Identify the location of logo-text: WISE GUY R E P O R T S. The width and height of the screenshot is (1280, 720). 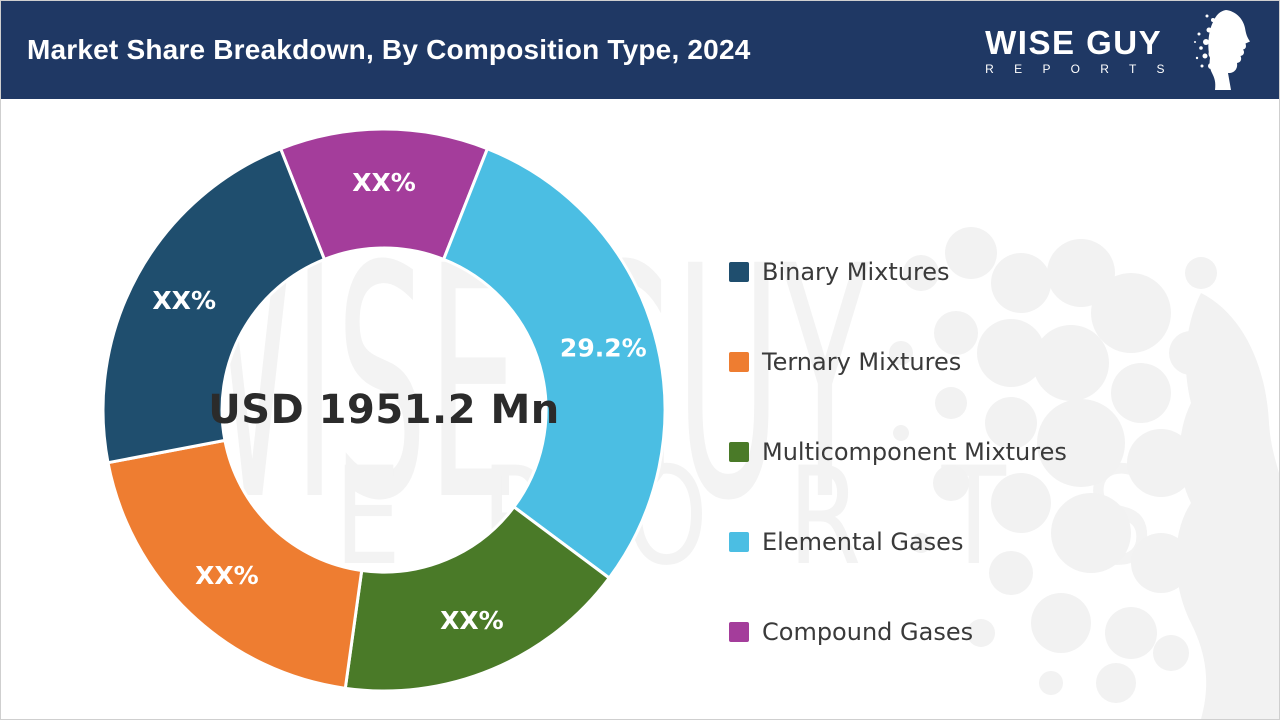
(1079, 50).